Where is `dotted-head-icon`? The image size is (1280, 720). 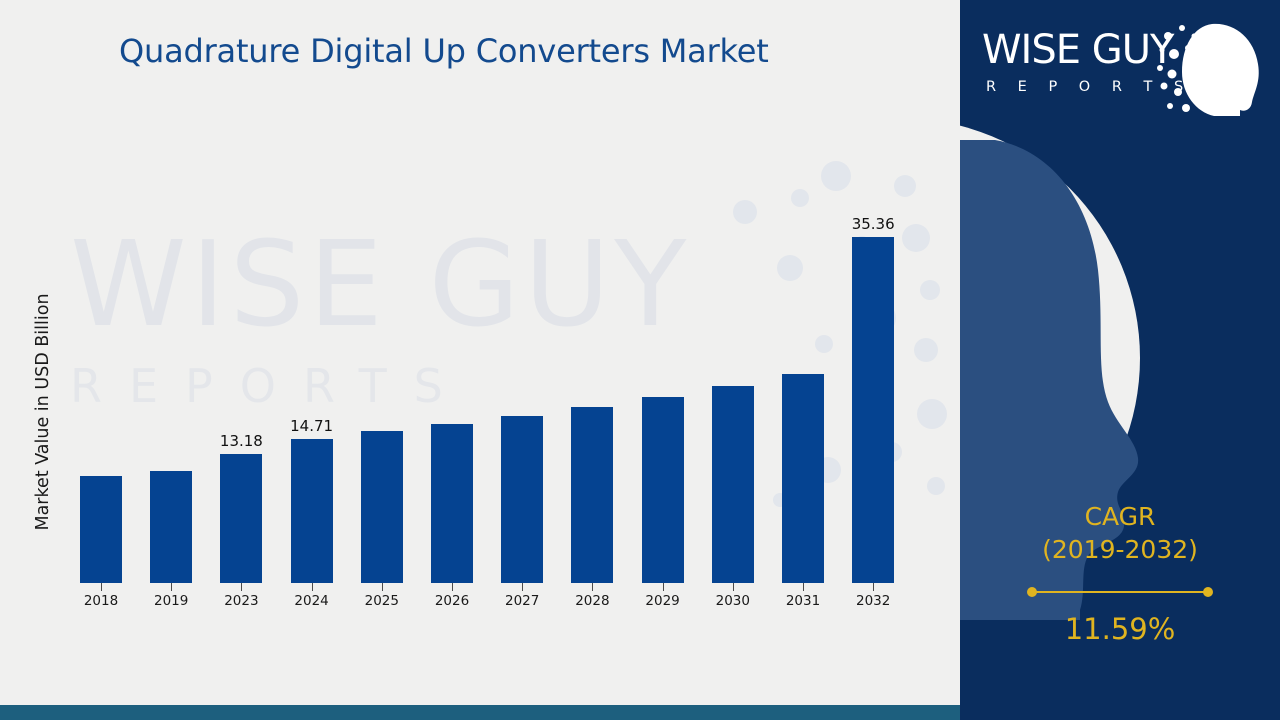 dotted-head-icon is located at coordinates (1208, 69).